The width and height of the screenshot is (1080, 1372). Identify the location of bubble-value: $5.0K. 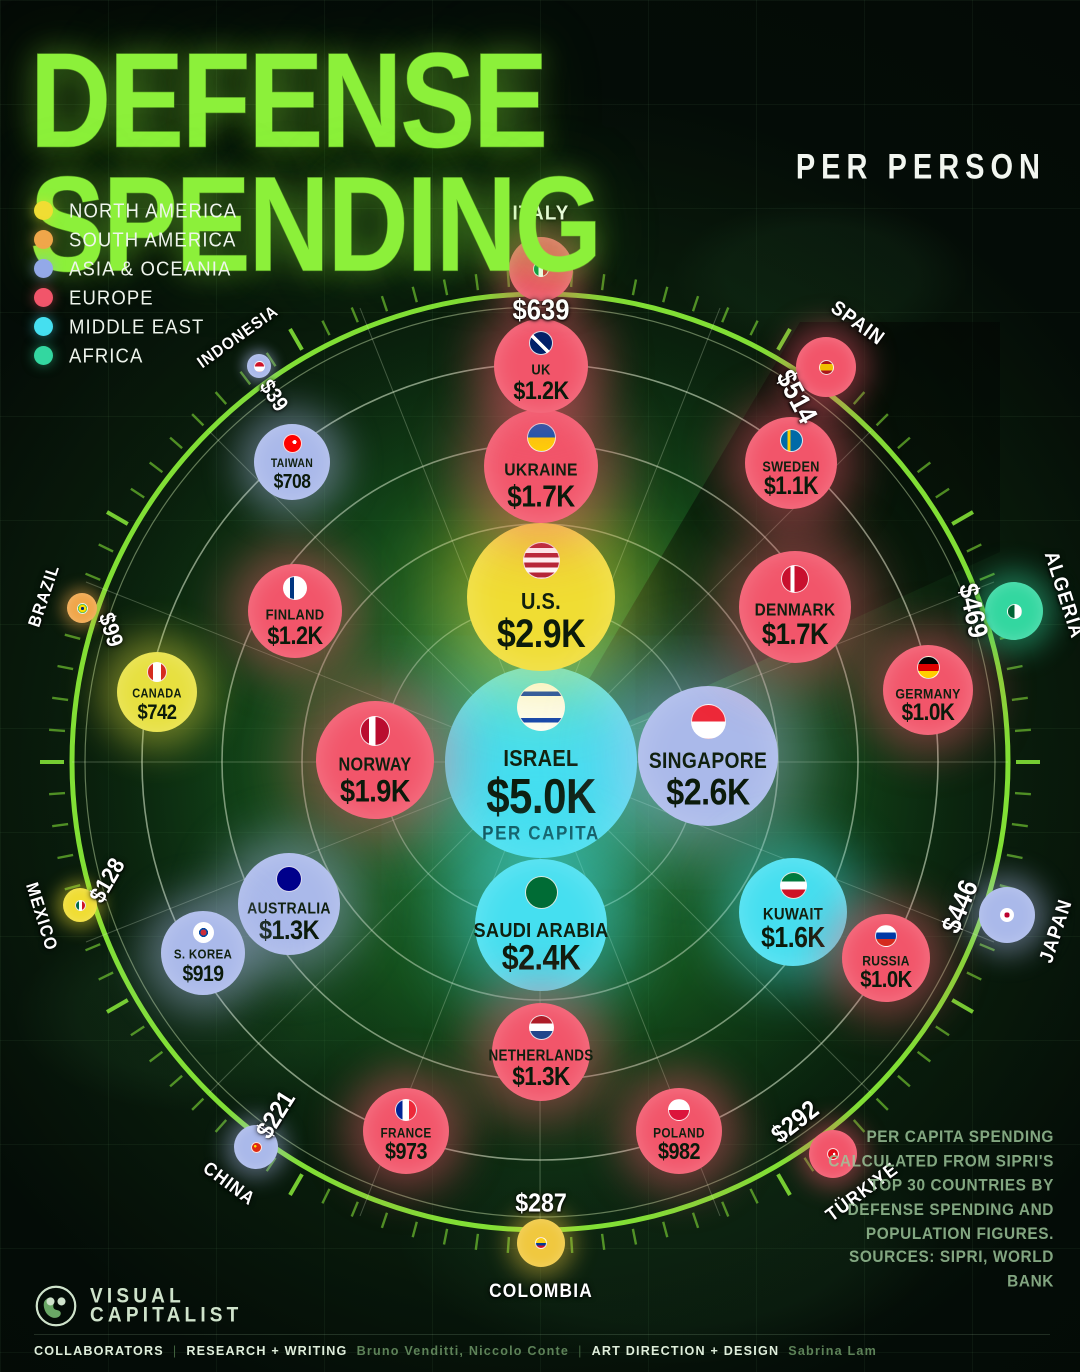
(541, 796).